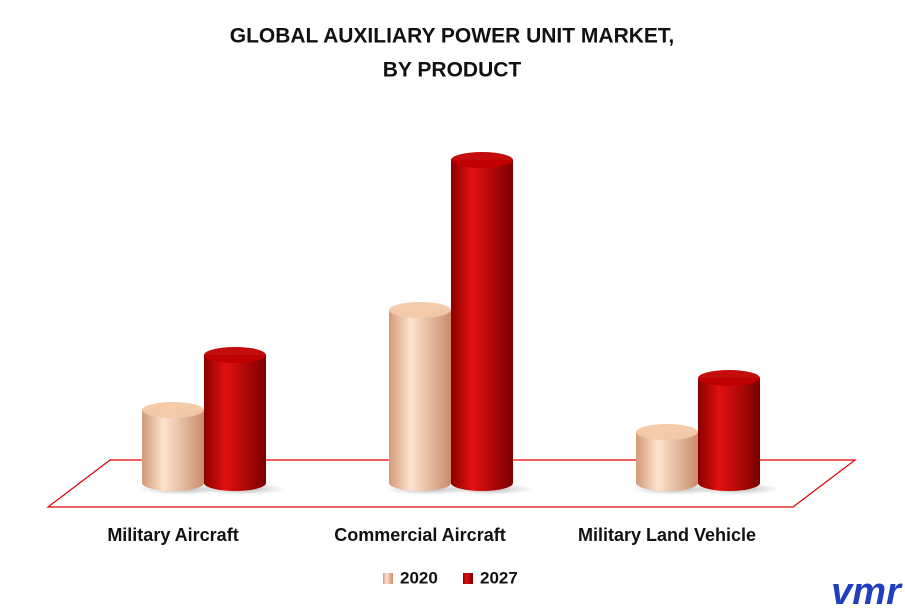  I want to click on floor, so click(451, 483).